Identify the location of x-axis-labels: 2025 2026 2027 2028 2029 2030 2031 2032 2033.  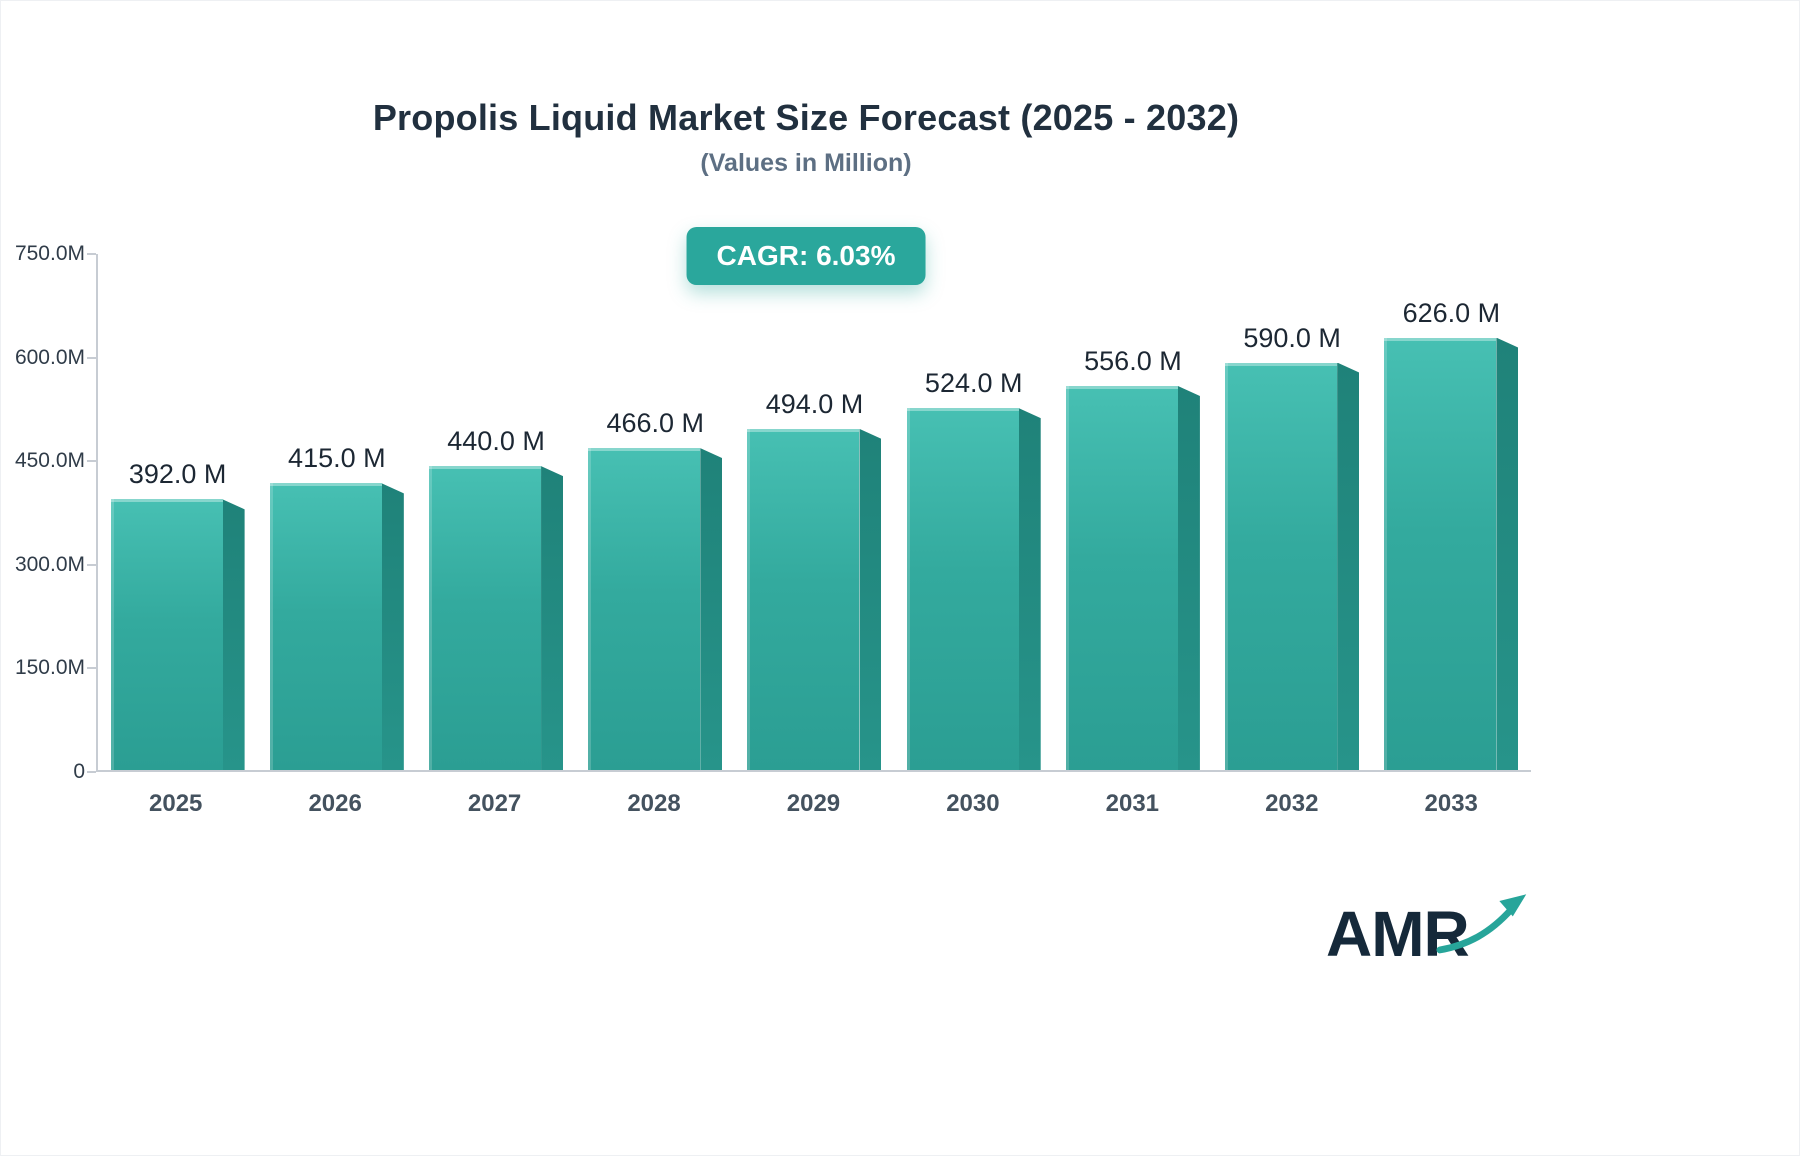
(813, 804).